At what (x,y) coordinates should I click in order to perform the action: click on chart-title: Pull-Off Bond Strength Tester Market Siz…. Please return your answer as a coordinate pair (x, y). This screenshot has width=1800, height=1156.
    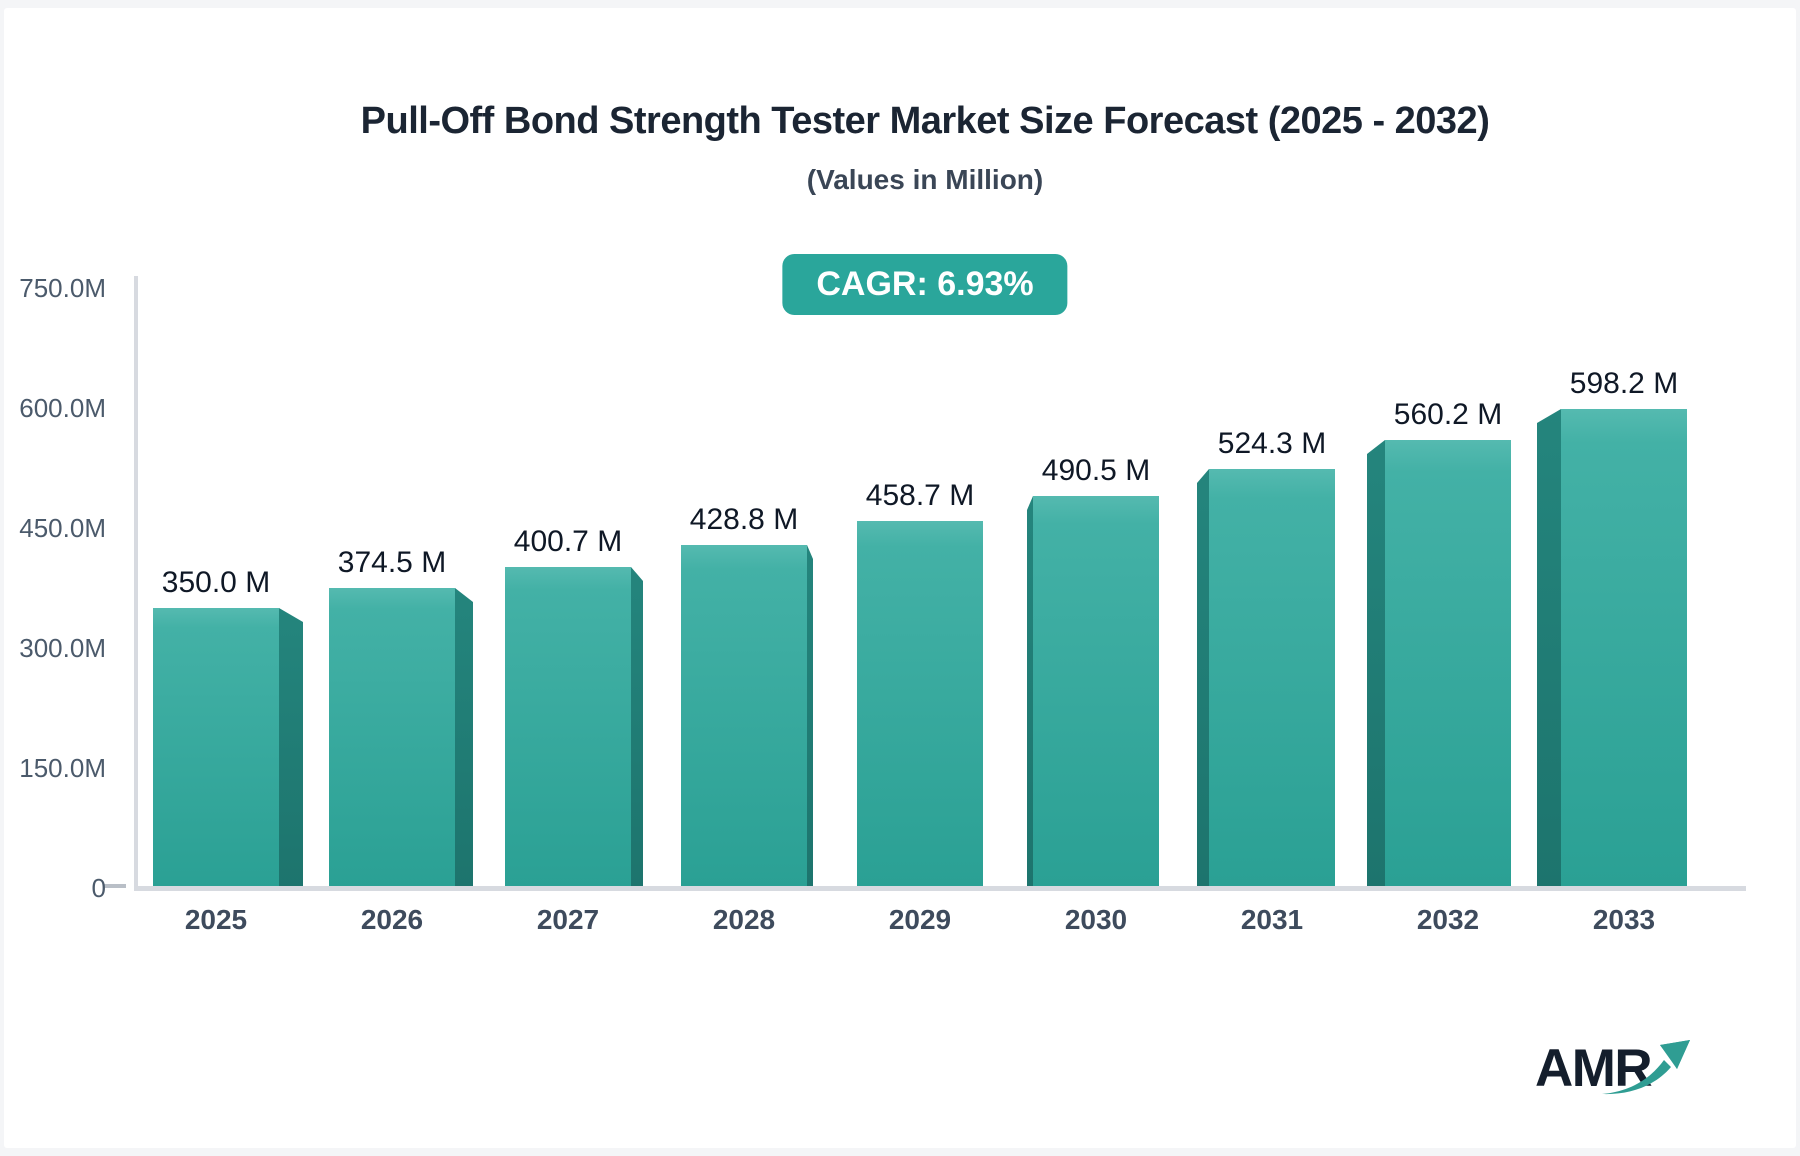
    Looking at the image, I should click on (925, 121).